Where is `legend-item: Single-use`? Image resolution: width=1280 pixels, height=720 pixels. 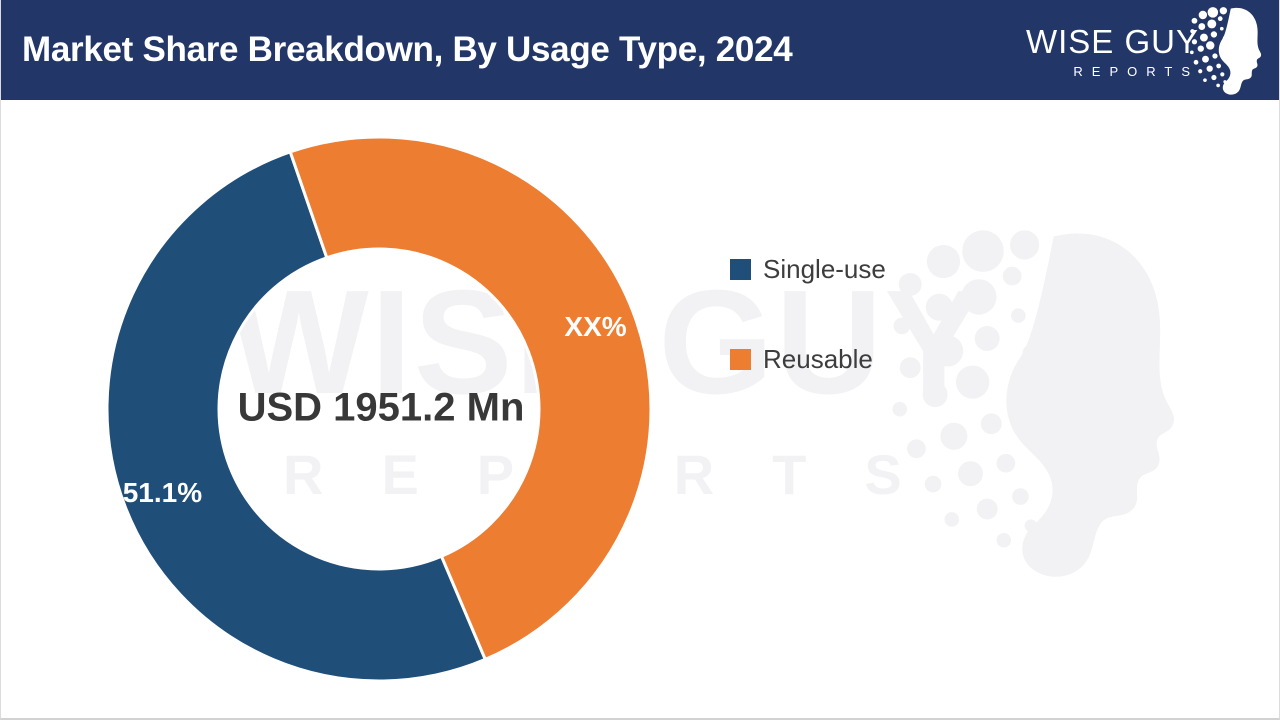 legend-item: Single-use is located at coordinates (808, 269).